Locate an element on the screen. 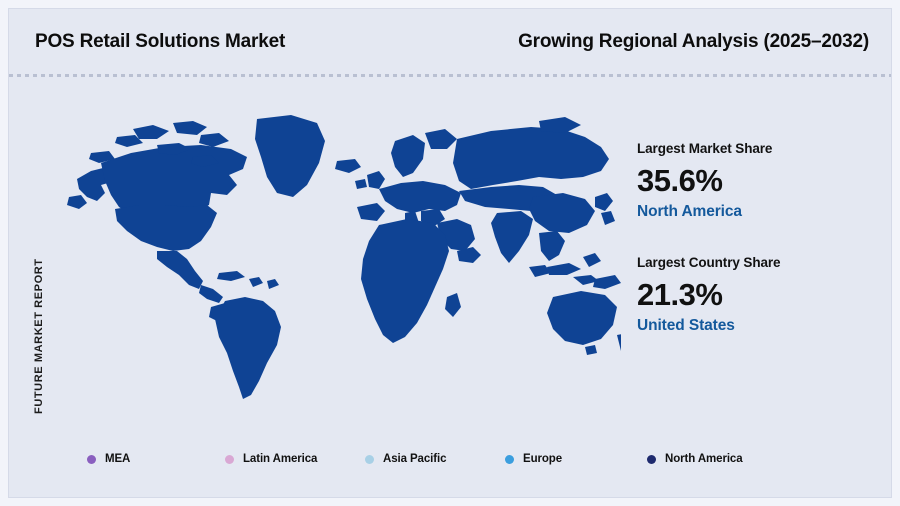 This screenshot has width=900, height=506. legend-item-mea: MEA is located at coordinates (108, 459).